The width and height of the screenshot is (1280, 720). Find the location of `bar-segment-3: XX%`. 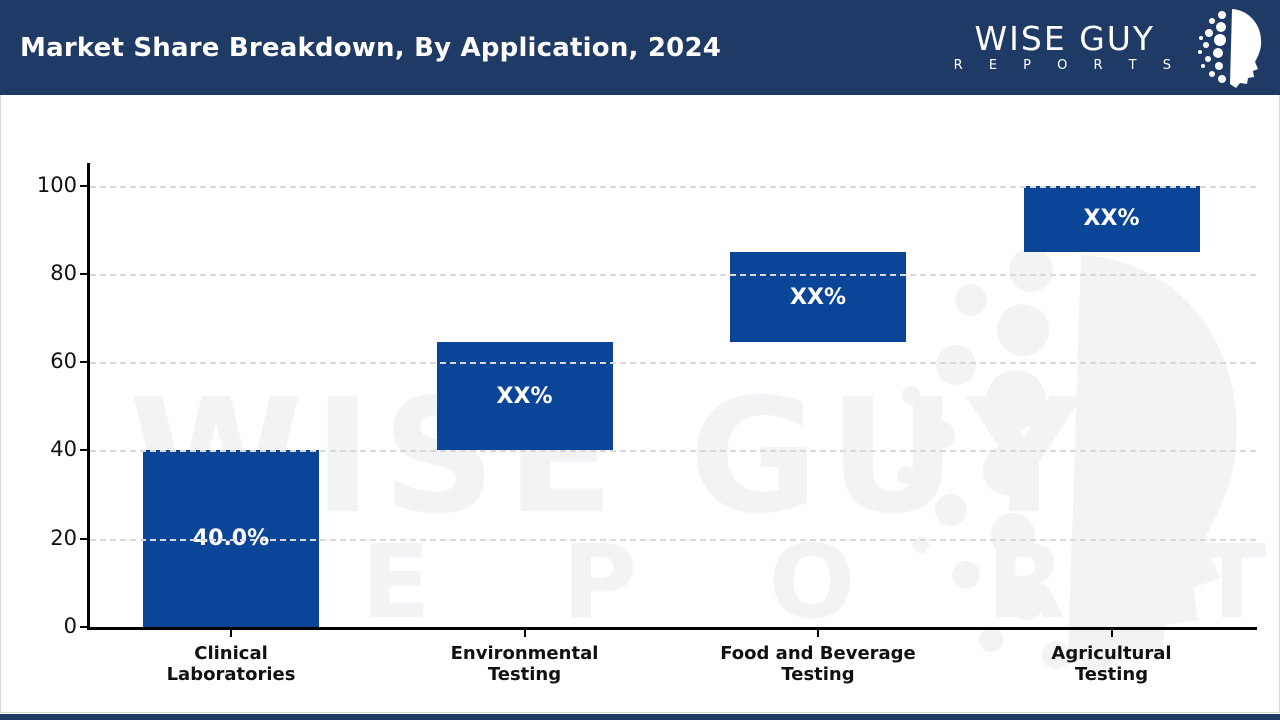

bar-segment-3: XX% is located at coordinates (1111, 218).